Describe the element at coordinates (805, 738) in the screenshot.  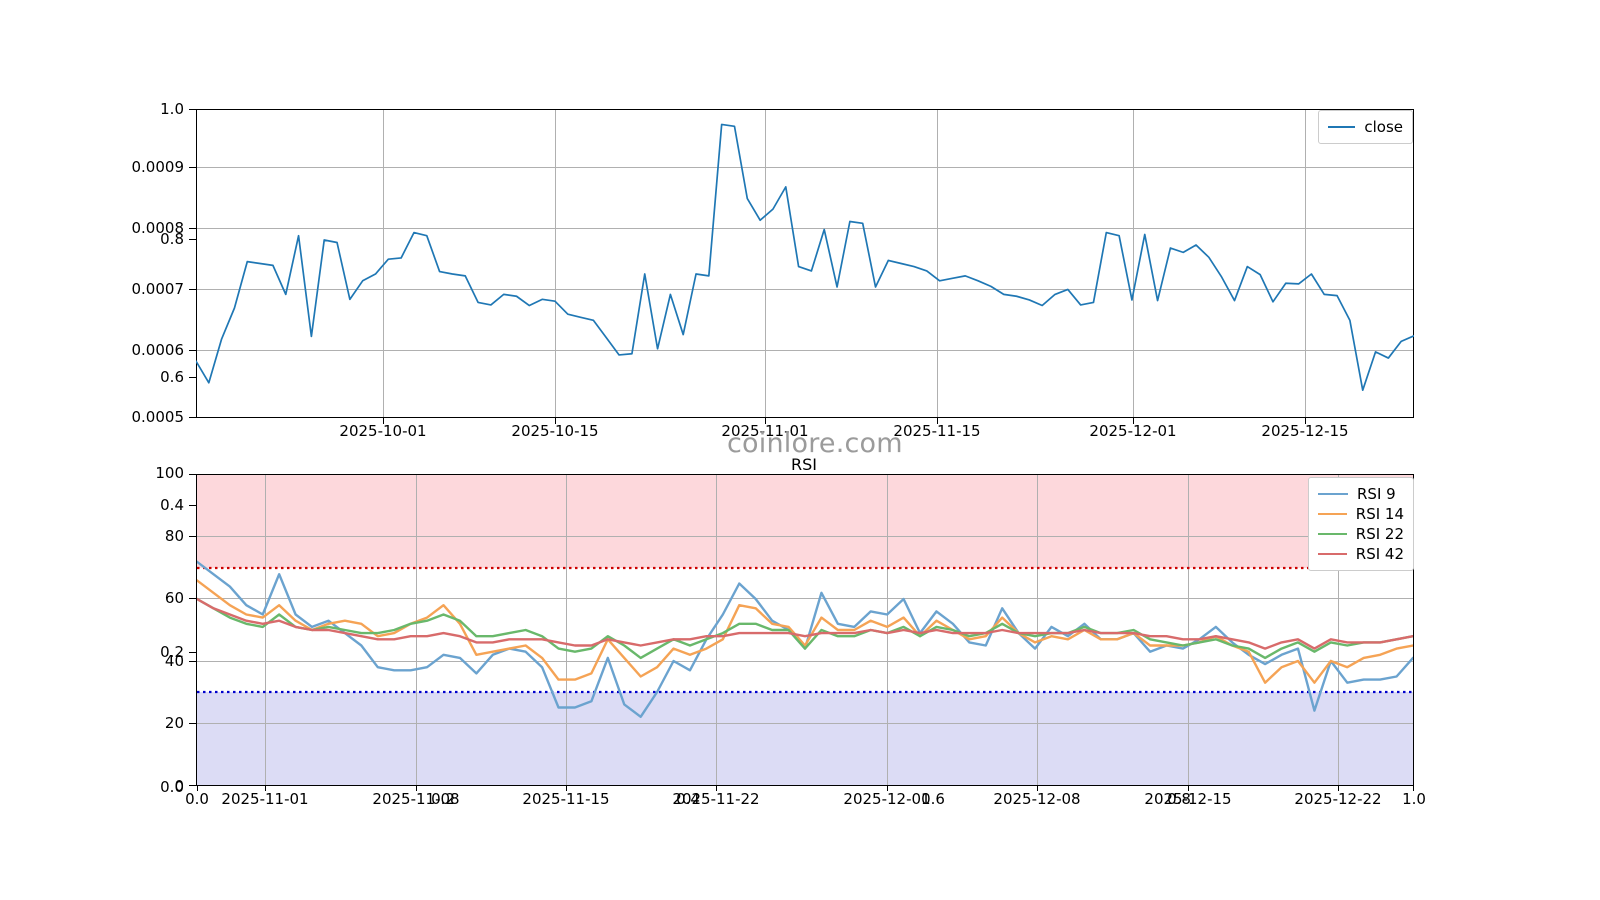
I see `oversold-band` at that location.